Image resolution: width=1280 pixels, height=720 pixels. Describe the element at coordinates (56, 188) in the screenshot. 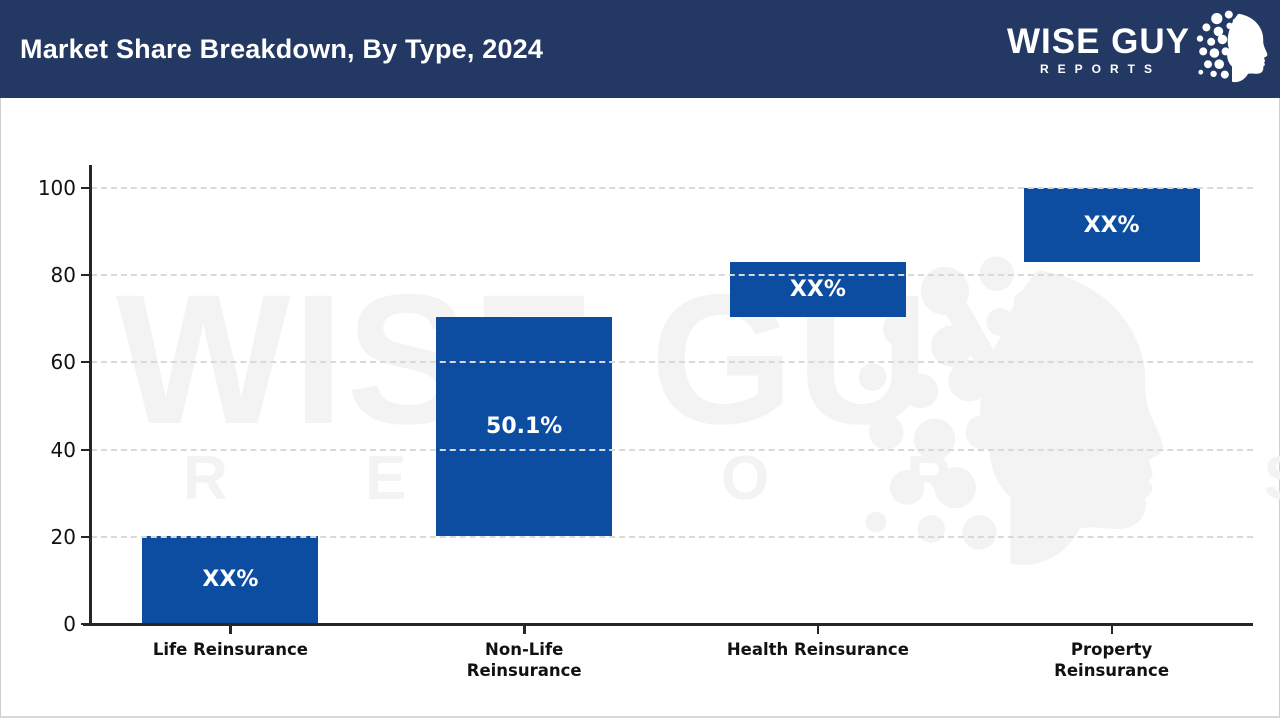

I see `y-tick-label-100: 100` at that location.